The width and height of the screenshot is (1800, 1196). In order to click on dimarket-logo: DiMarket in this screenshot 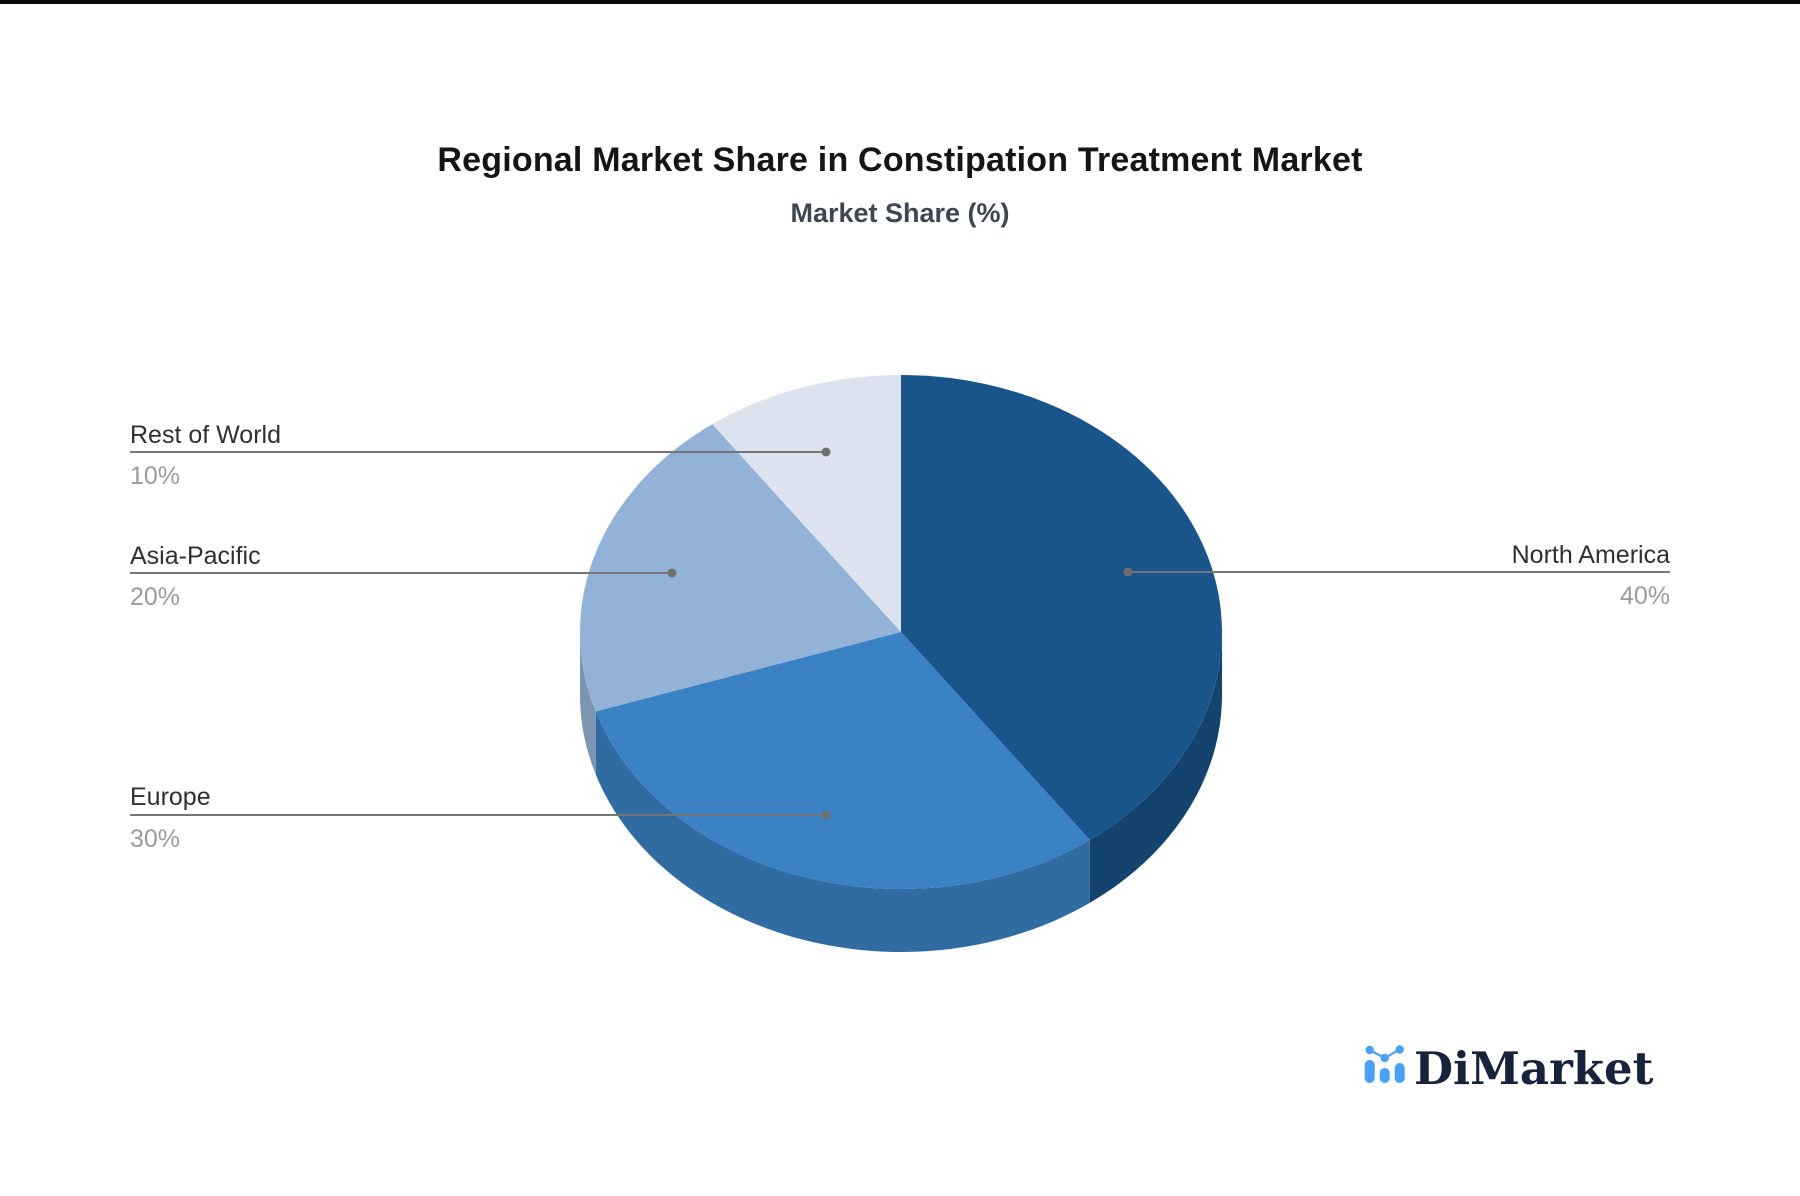, I will do `click(1510, 1068)`.